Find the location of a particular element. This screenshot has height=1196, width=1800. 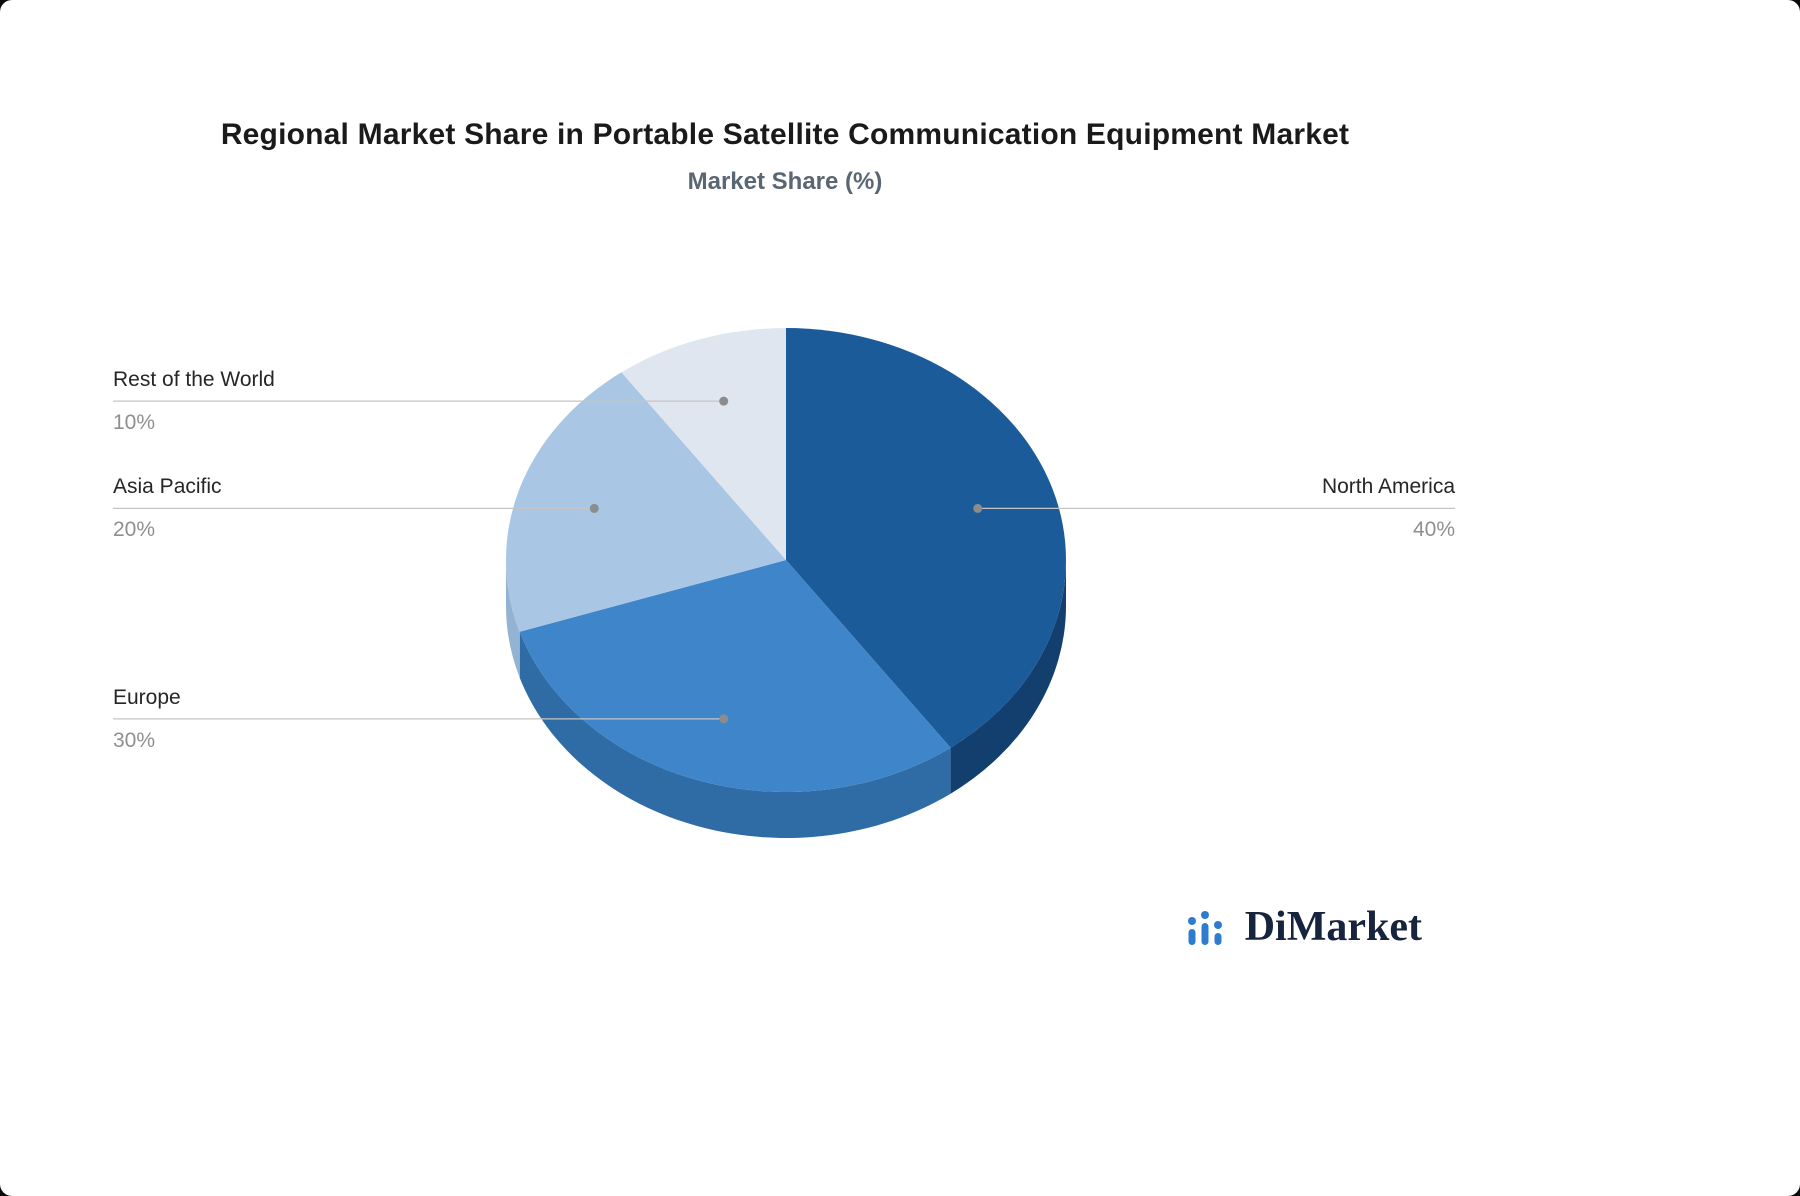

slice-value: 40% is located at coordinates (1433, 530).